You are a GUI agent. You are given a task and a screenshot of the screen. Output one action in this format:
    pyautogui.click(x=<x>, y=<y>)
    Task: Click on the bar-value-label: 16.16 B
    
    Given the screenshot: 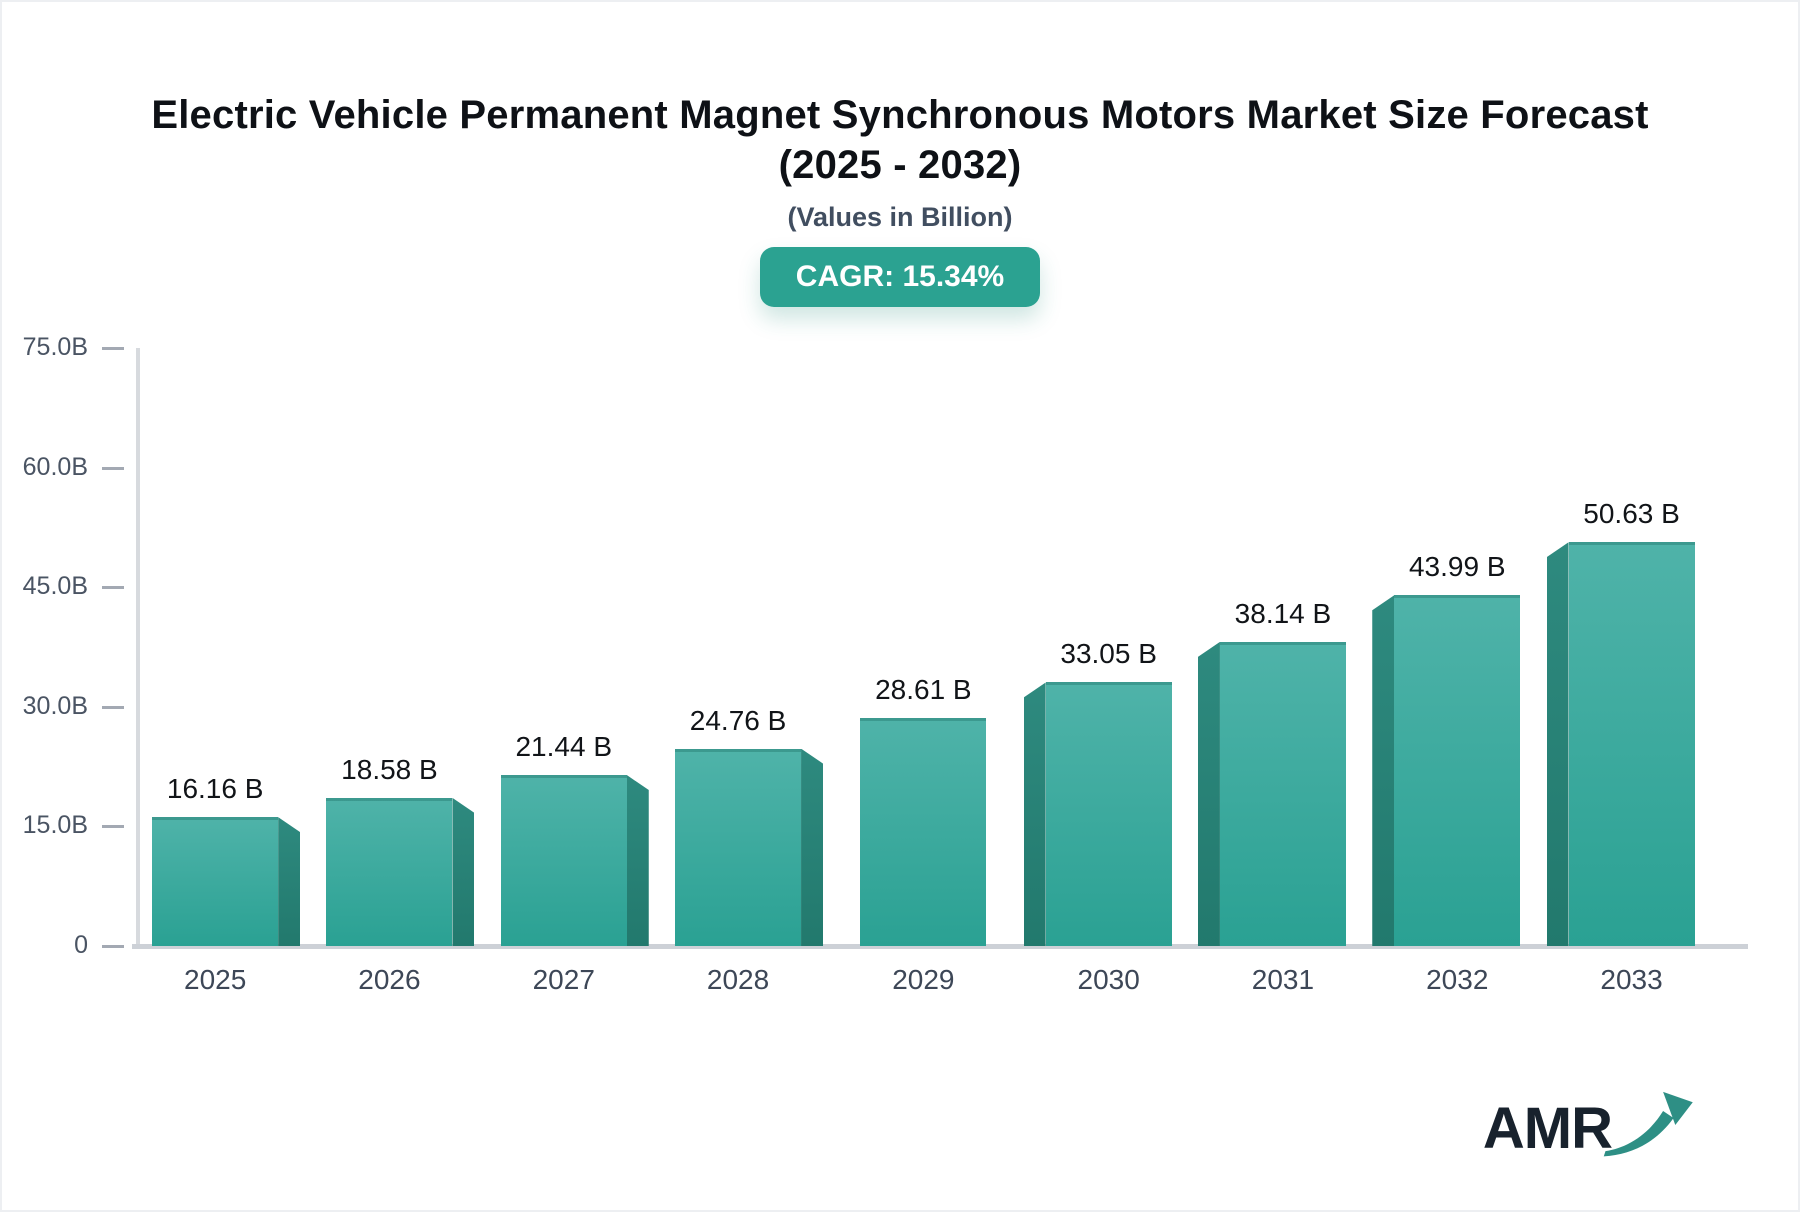 What is the action you would take?
    pyautogui.click(x=215, y=789)
    